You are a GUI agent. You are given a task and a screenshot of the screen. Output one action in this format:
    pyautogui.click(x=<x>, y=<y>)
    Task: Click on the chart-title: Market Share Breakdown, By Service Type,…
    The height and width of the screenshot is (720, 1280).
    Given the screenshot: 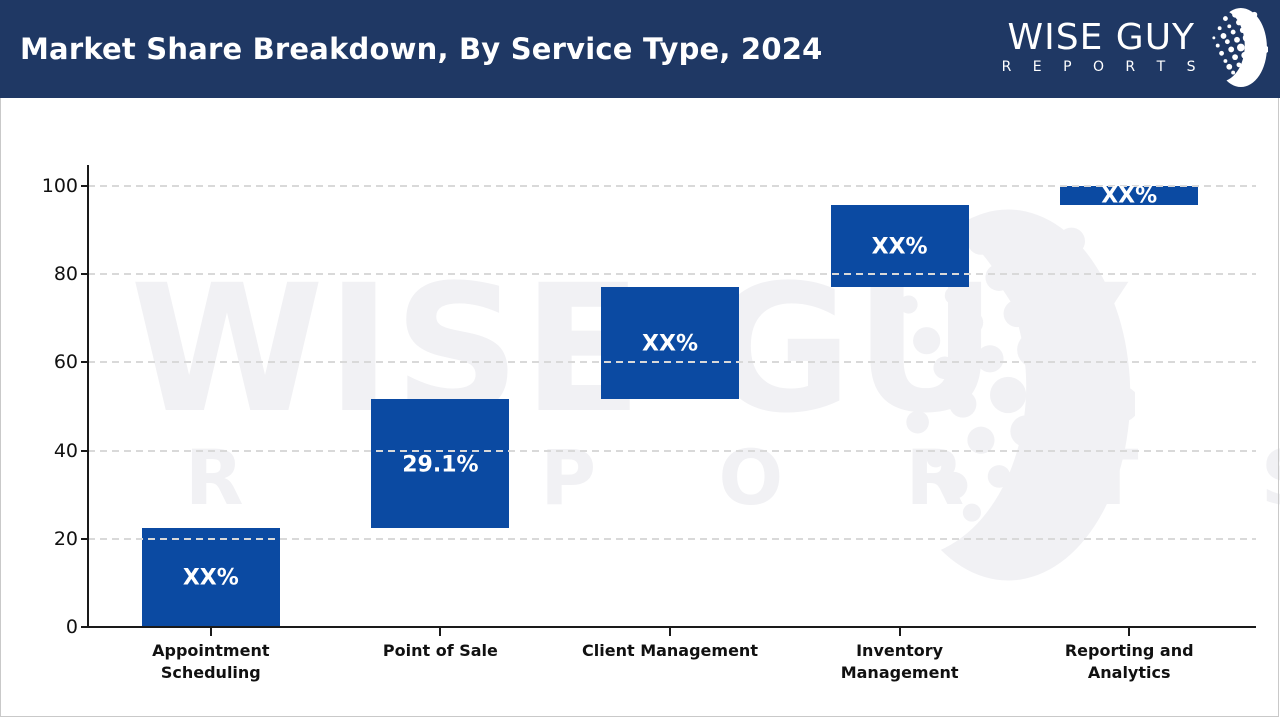 What is the action you would take?
    pyautogui.click(x=421, y=49)
    